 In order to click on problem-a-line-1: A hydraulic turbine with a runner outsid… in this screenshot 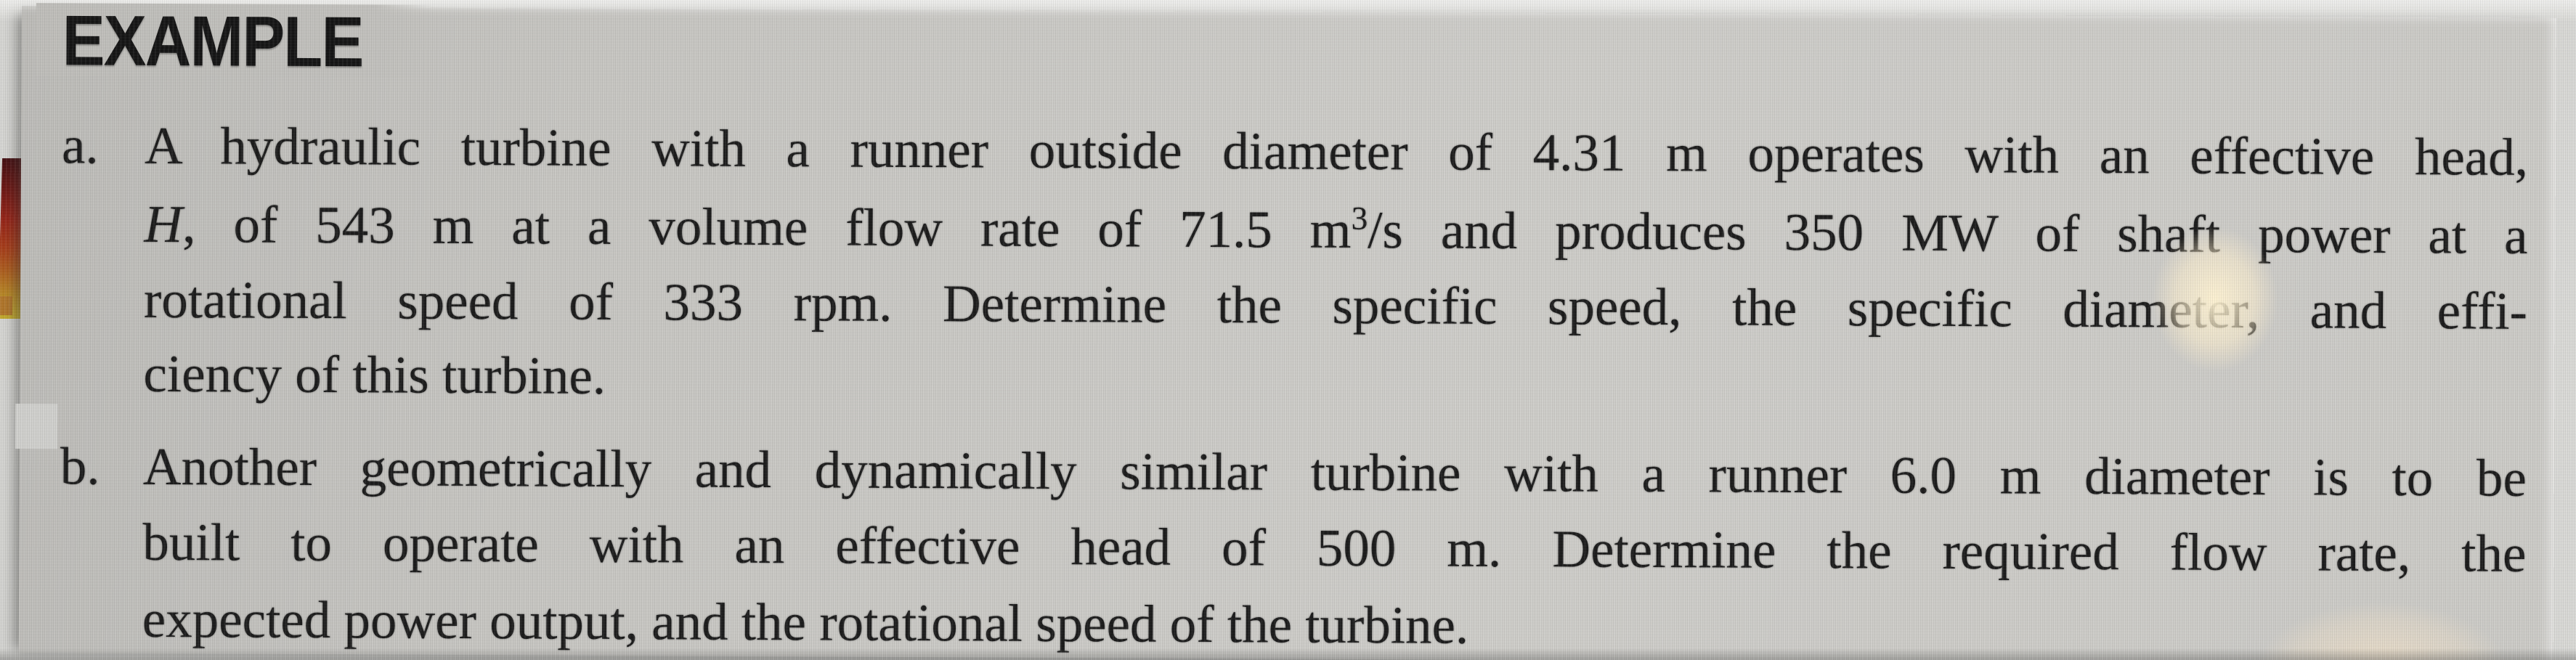, I will do `click(1337, 151)`.